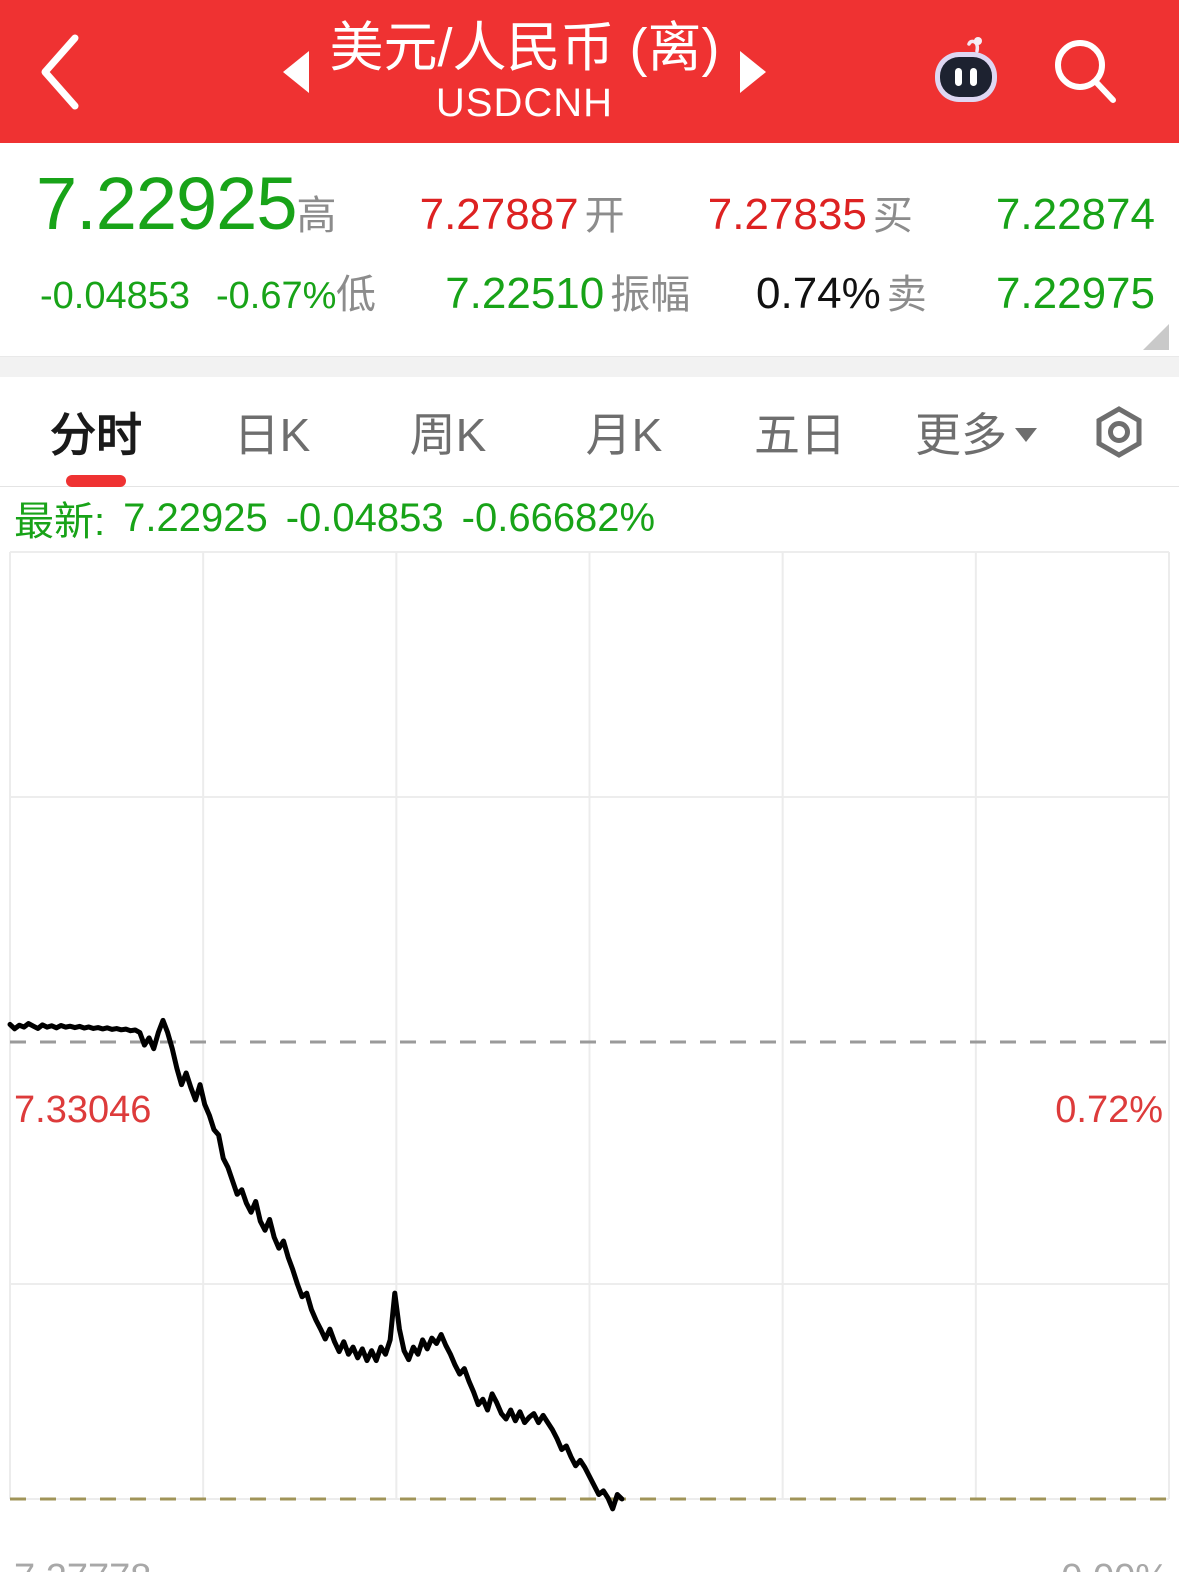 This screenshot has height=1572, width=1179. Describe the element at coordinates (604, 216) in the screenshot. I see `open-label: 开` at that location.